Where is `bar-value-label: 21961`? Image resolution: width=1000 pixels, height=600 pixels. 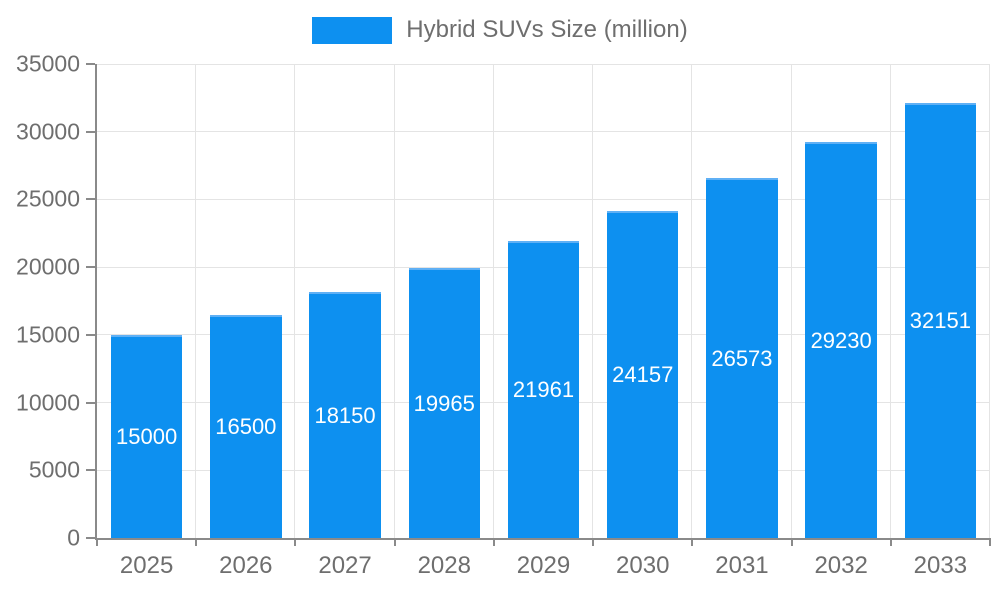 bar-value-label: 21961 is located at coordinates (543, 390).